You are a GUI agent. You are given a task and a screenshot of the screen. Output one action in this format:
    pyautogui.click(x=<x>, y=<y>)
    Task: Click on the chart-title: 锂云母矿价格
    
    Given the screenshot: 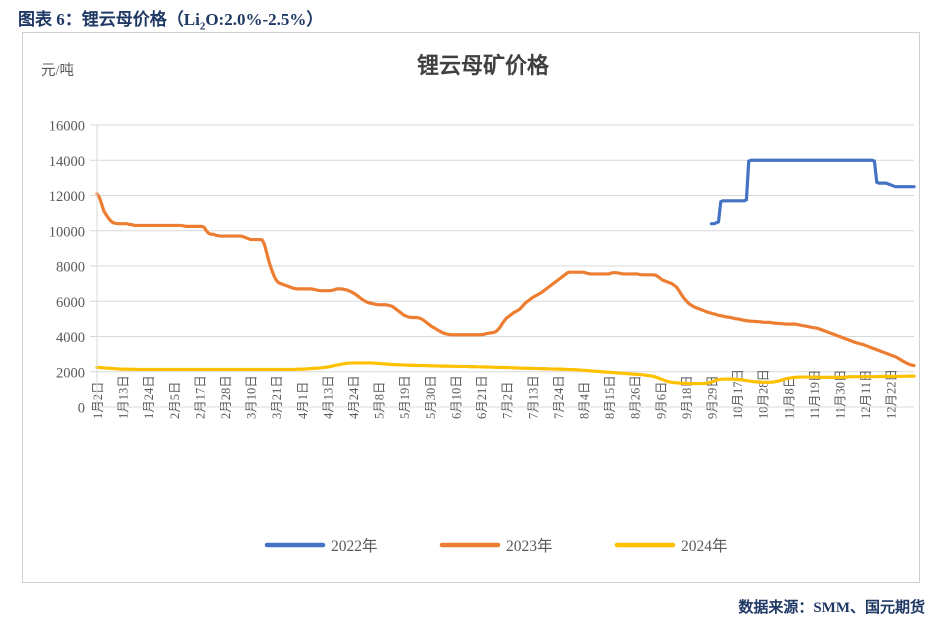 What is the action you would take?
    pyautogui.click(x=483, y=65)
    